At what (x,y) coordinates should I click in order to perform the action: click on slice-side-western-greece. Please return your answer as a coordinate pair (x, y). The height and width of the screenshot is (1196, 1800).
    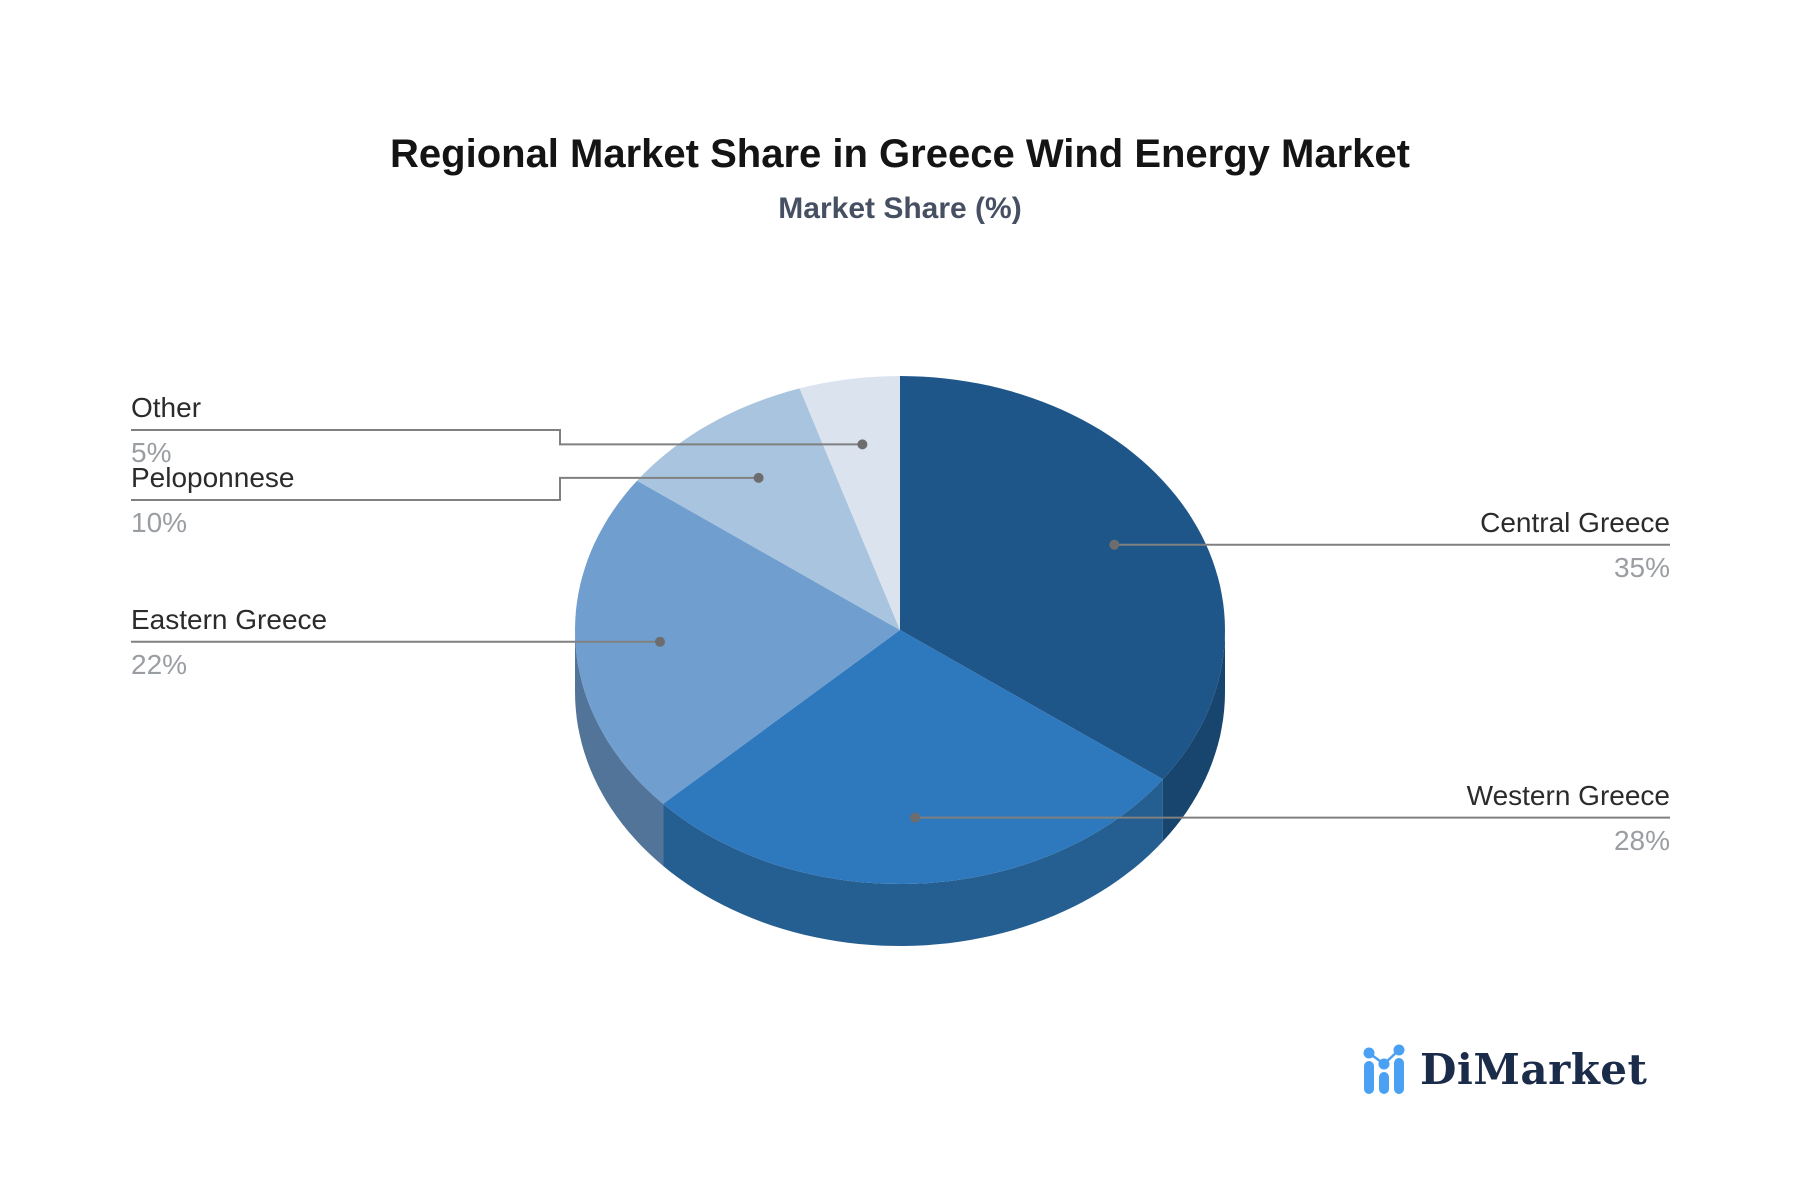
    Looking at the image, I should click on (913, 862).